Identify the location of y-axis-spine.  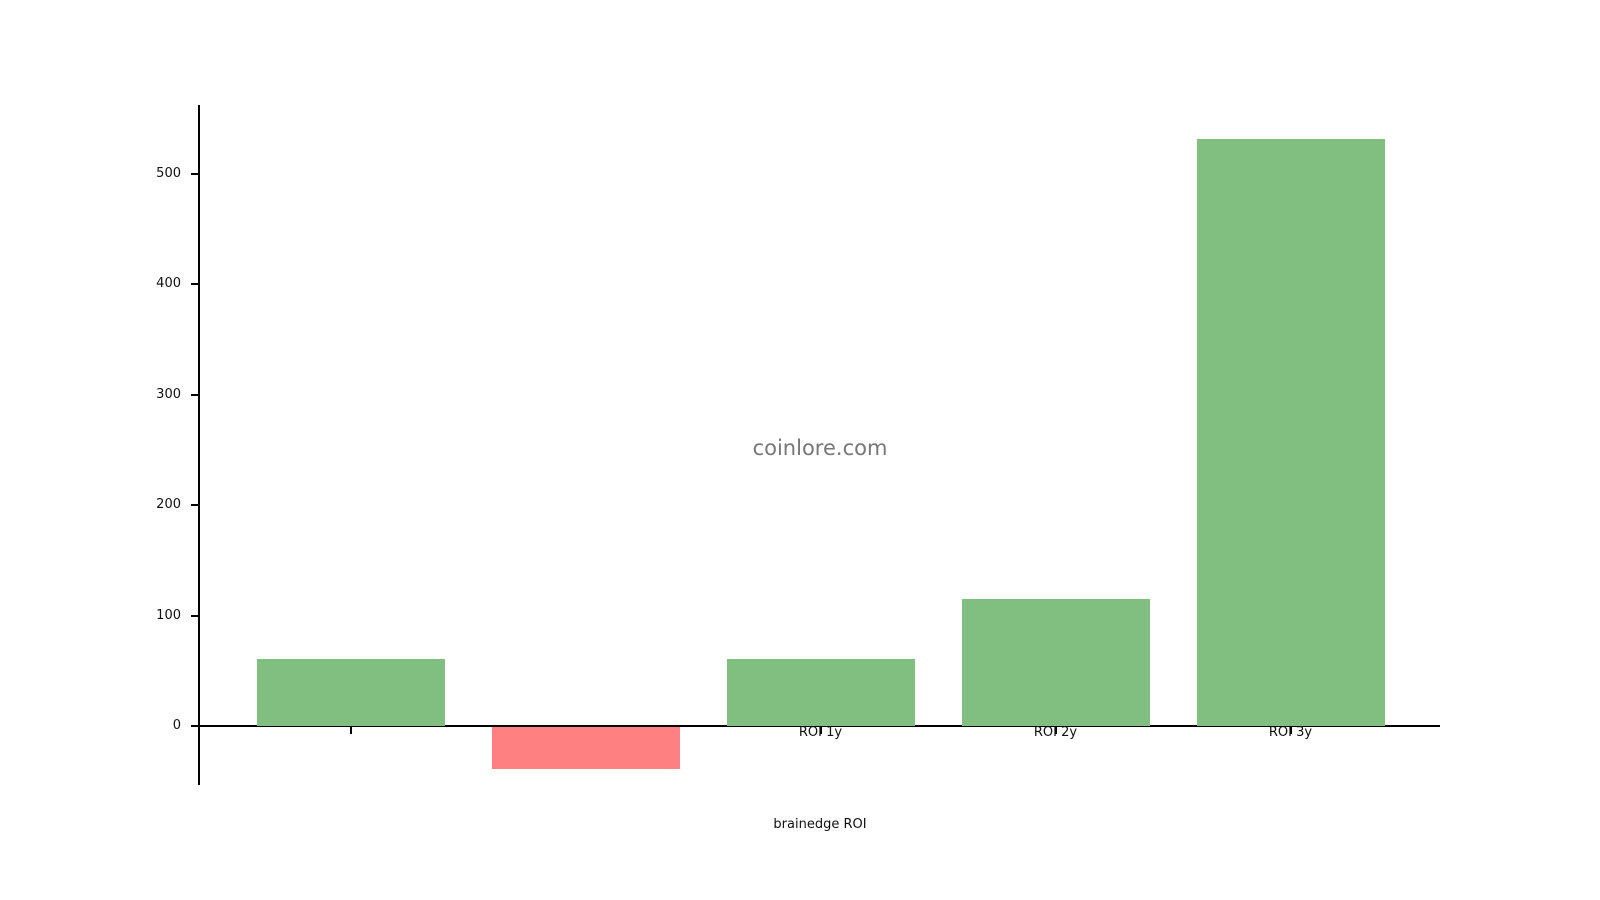
(199, 445).